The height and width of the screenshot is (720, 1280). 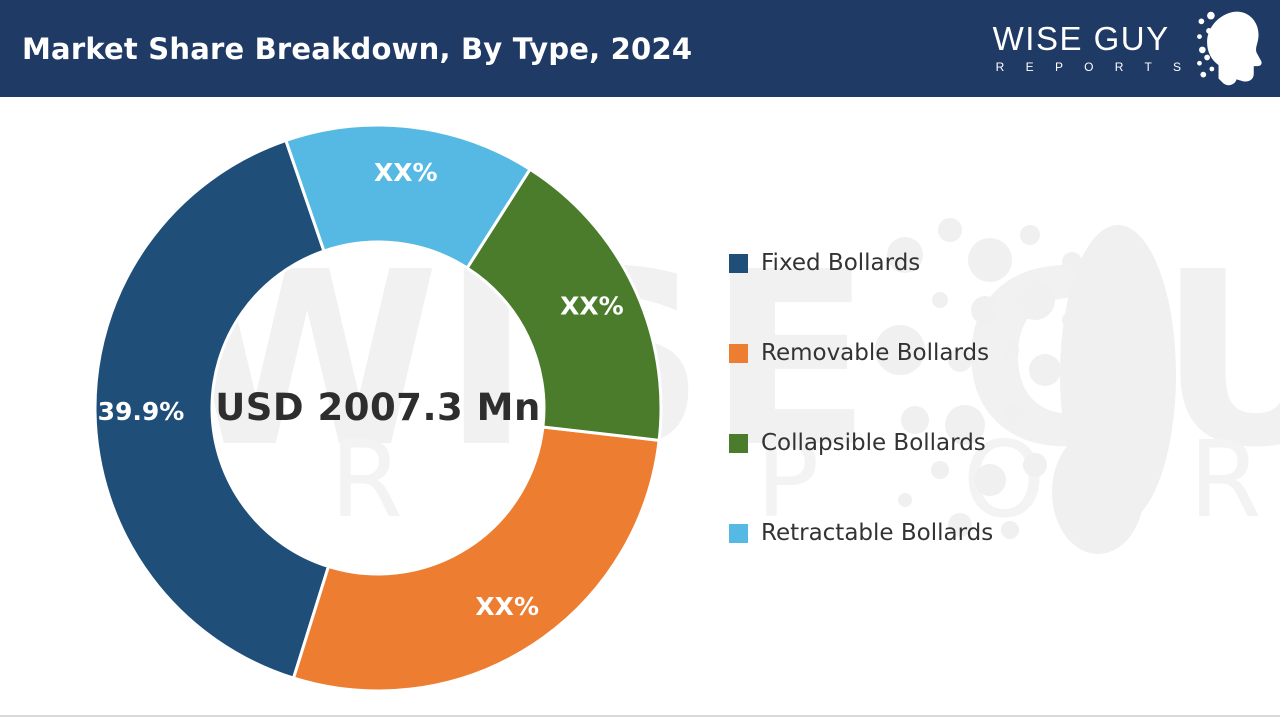 What do you see at coordinates (873, 443) in the screenshot?
I see `legend-label: Collapsible Bollards` at bounding box center [873, 443].